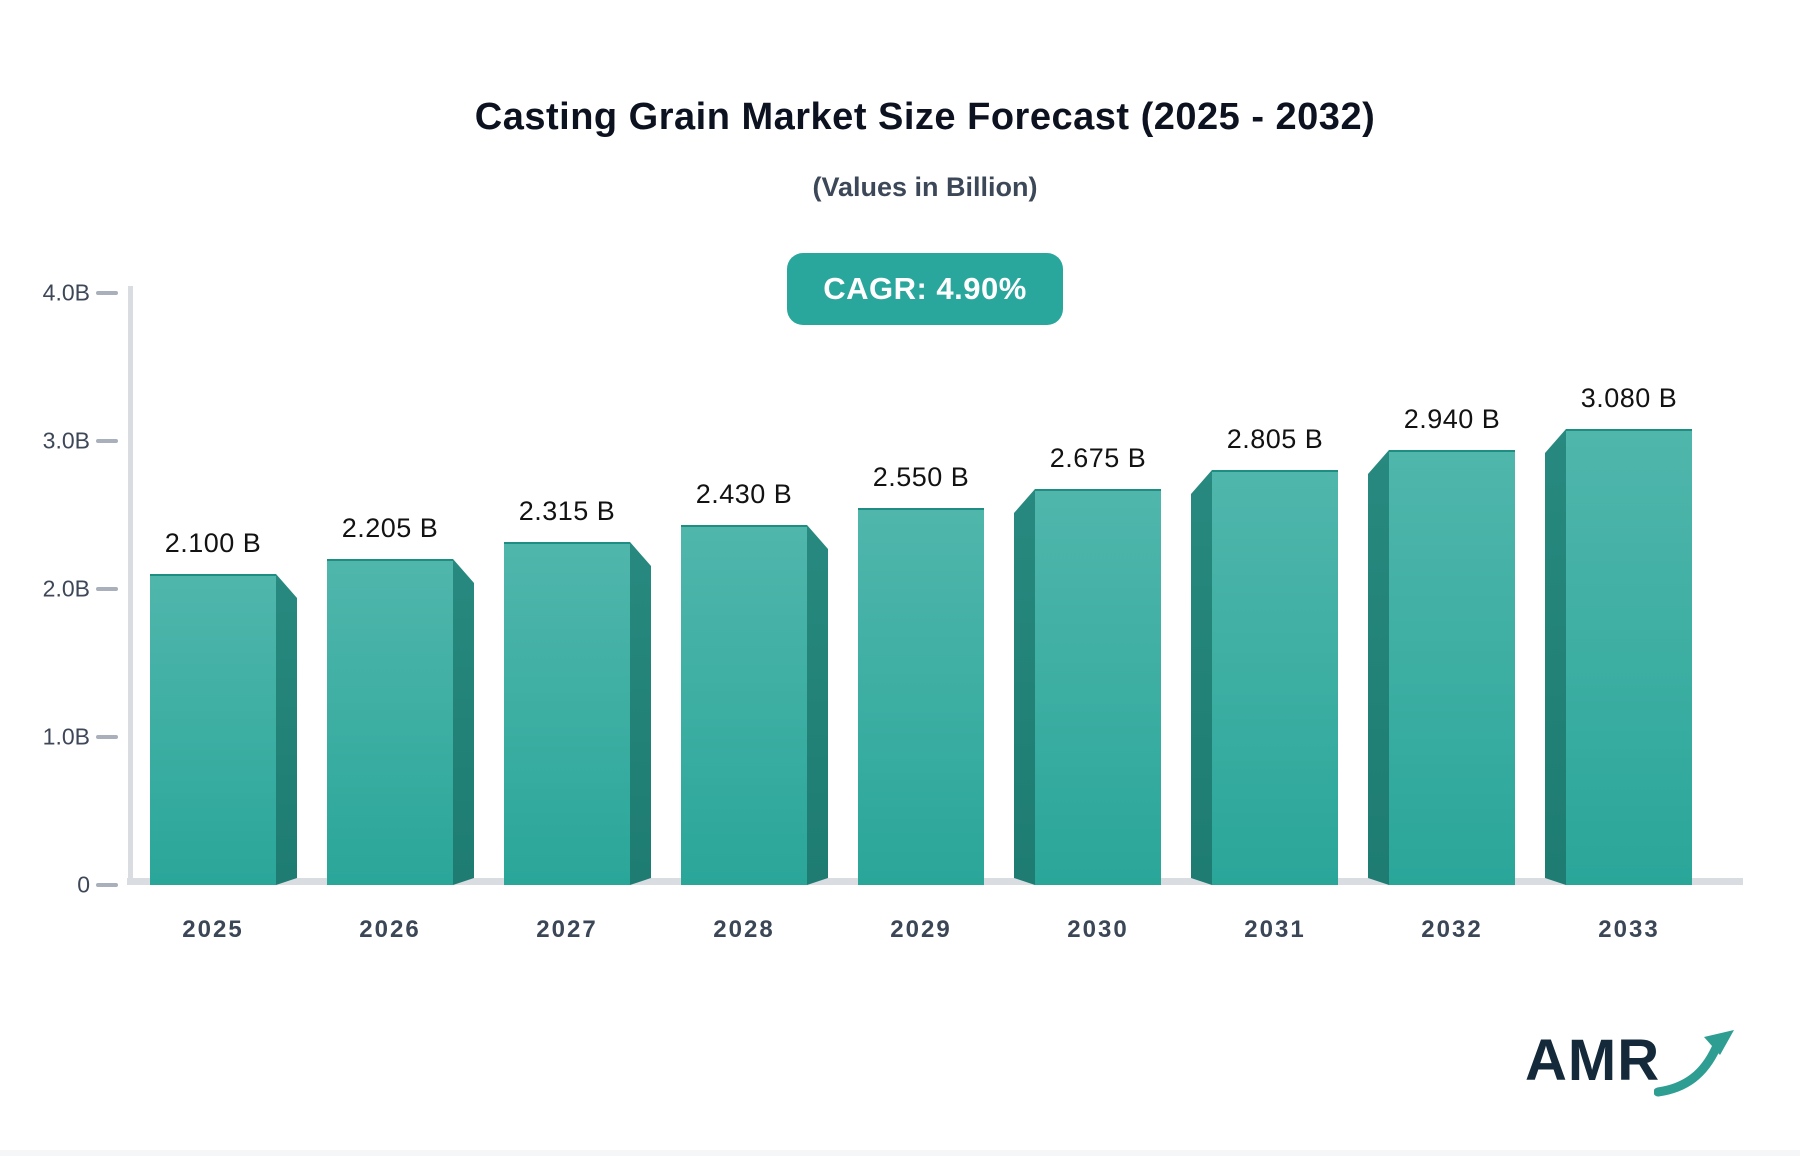 The image size is (1800, 1156). I want to click on bar-2030-side-face, so click(1024, 687).